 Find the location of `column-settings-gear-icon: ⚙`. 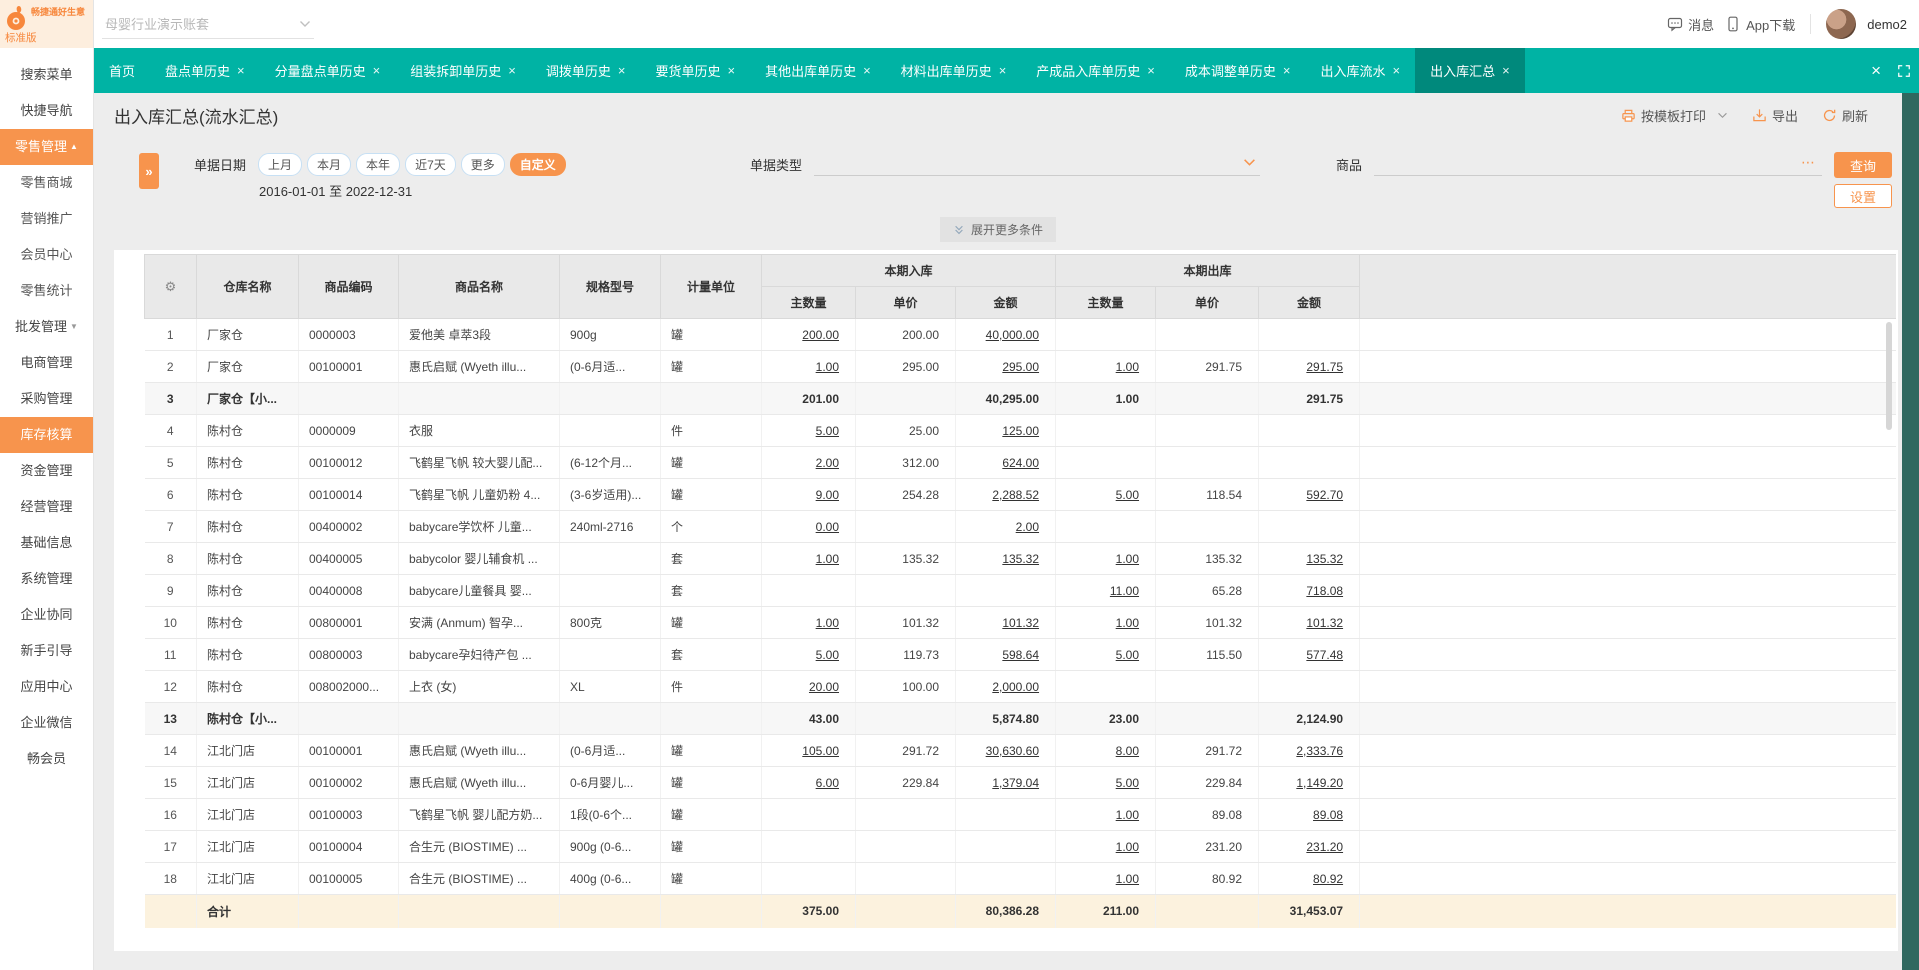

column-settings-gear-icon: ⚙ is located at coordinates (170, 286).